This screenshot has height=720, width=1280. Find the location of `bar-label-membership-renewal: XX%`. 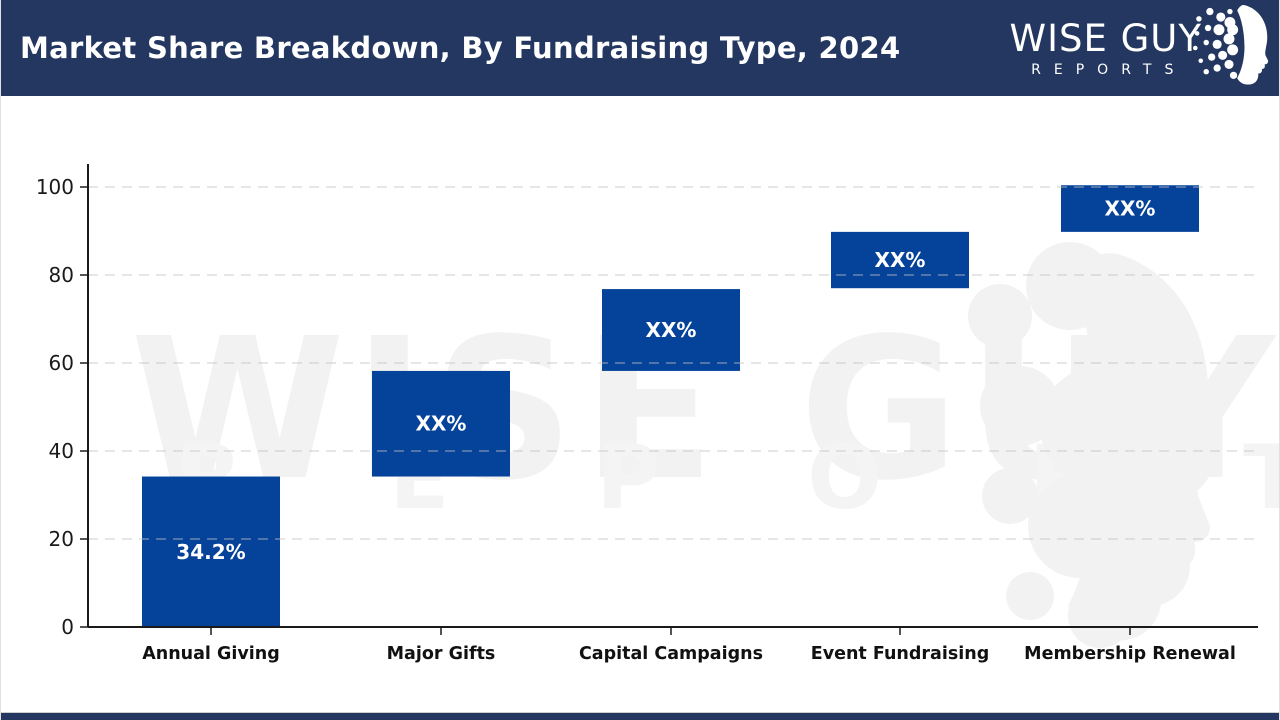

bar-label-membership-renewal: XX% is located at coordinates (1130, 209).